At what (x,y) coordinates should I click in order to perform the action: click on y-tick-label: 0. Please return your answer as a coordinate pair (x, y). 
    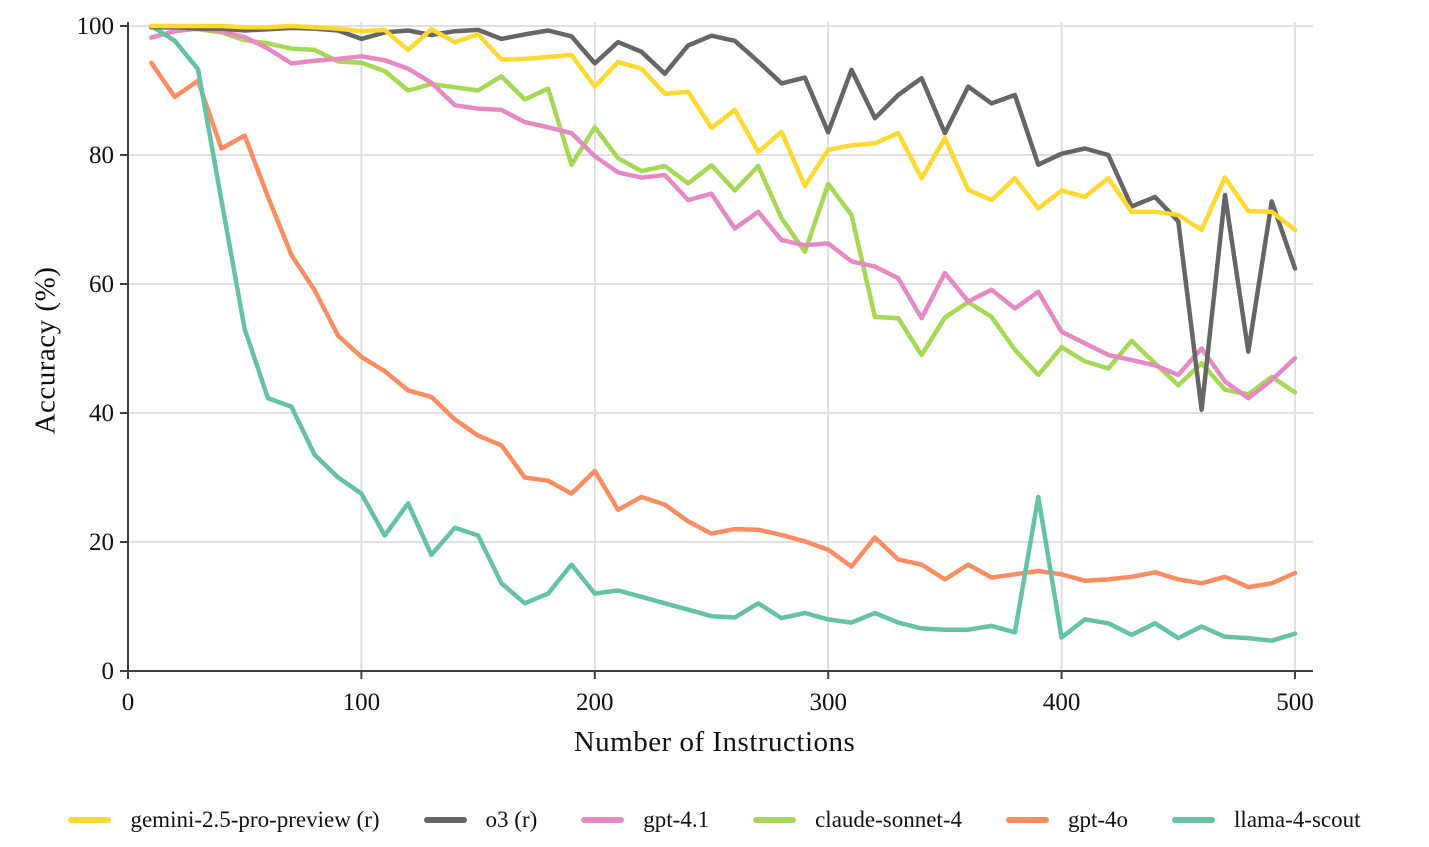
    Looking at the image, I should click on (108, 671).